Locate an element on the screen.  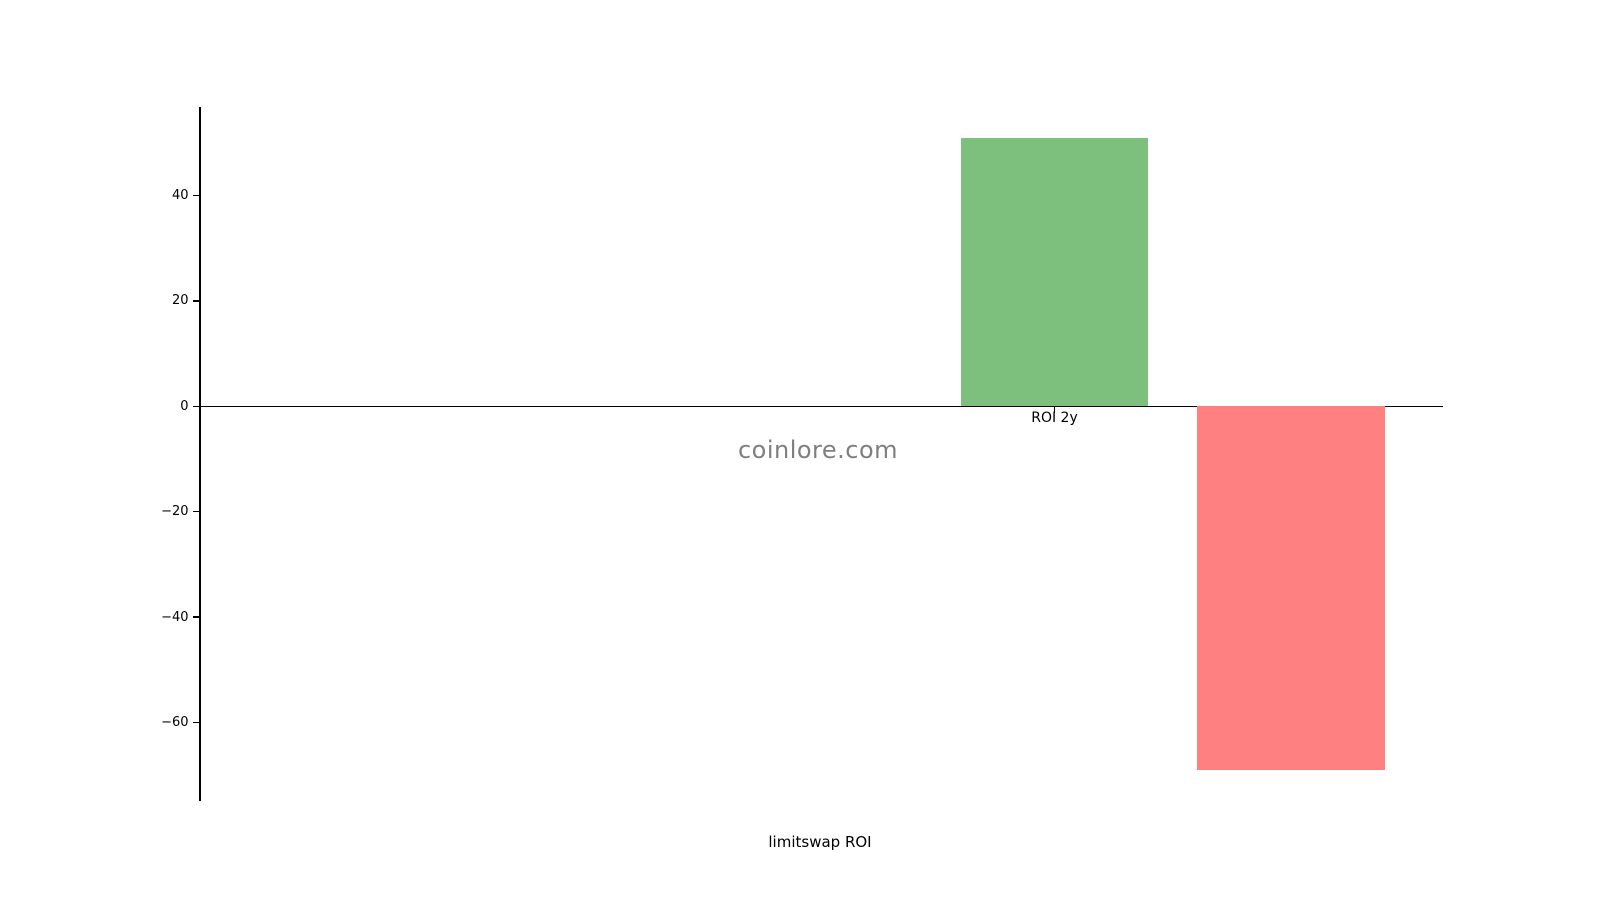
watermark: coinlore.com is located at coordinates (818, 450).